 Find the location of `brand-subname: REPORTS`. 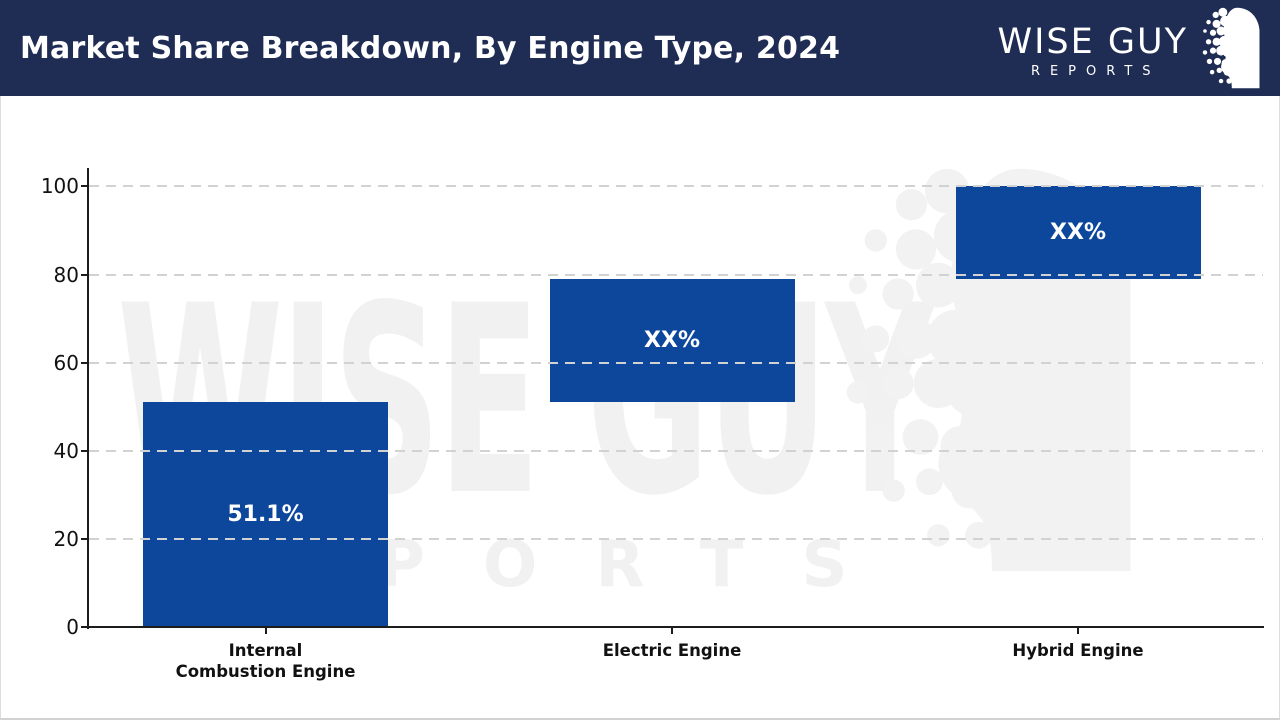

brand-subname: REPORTS is located at coordinates (1095, 71).